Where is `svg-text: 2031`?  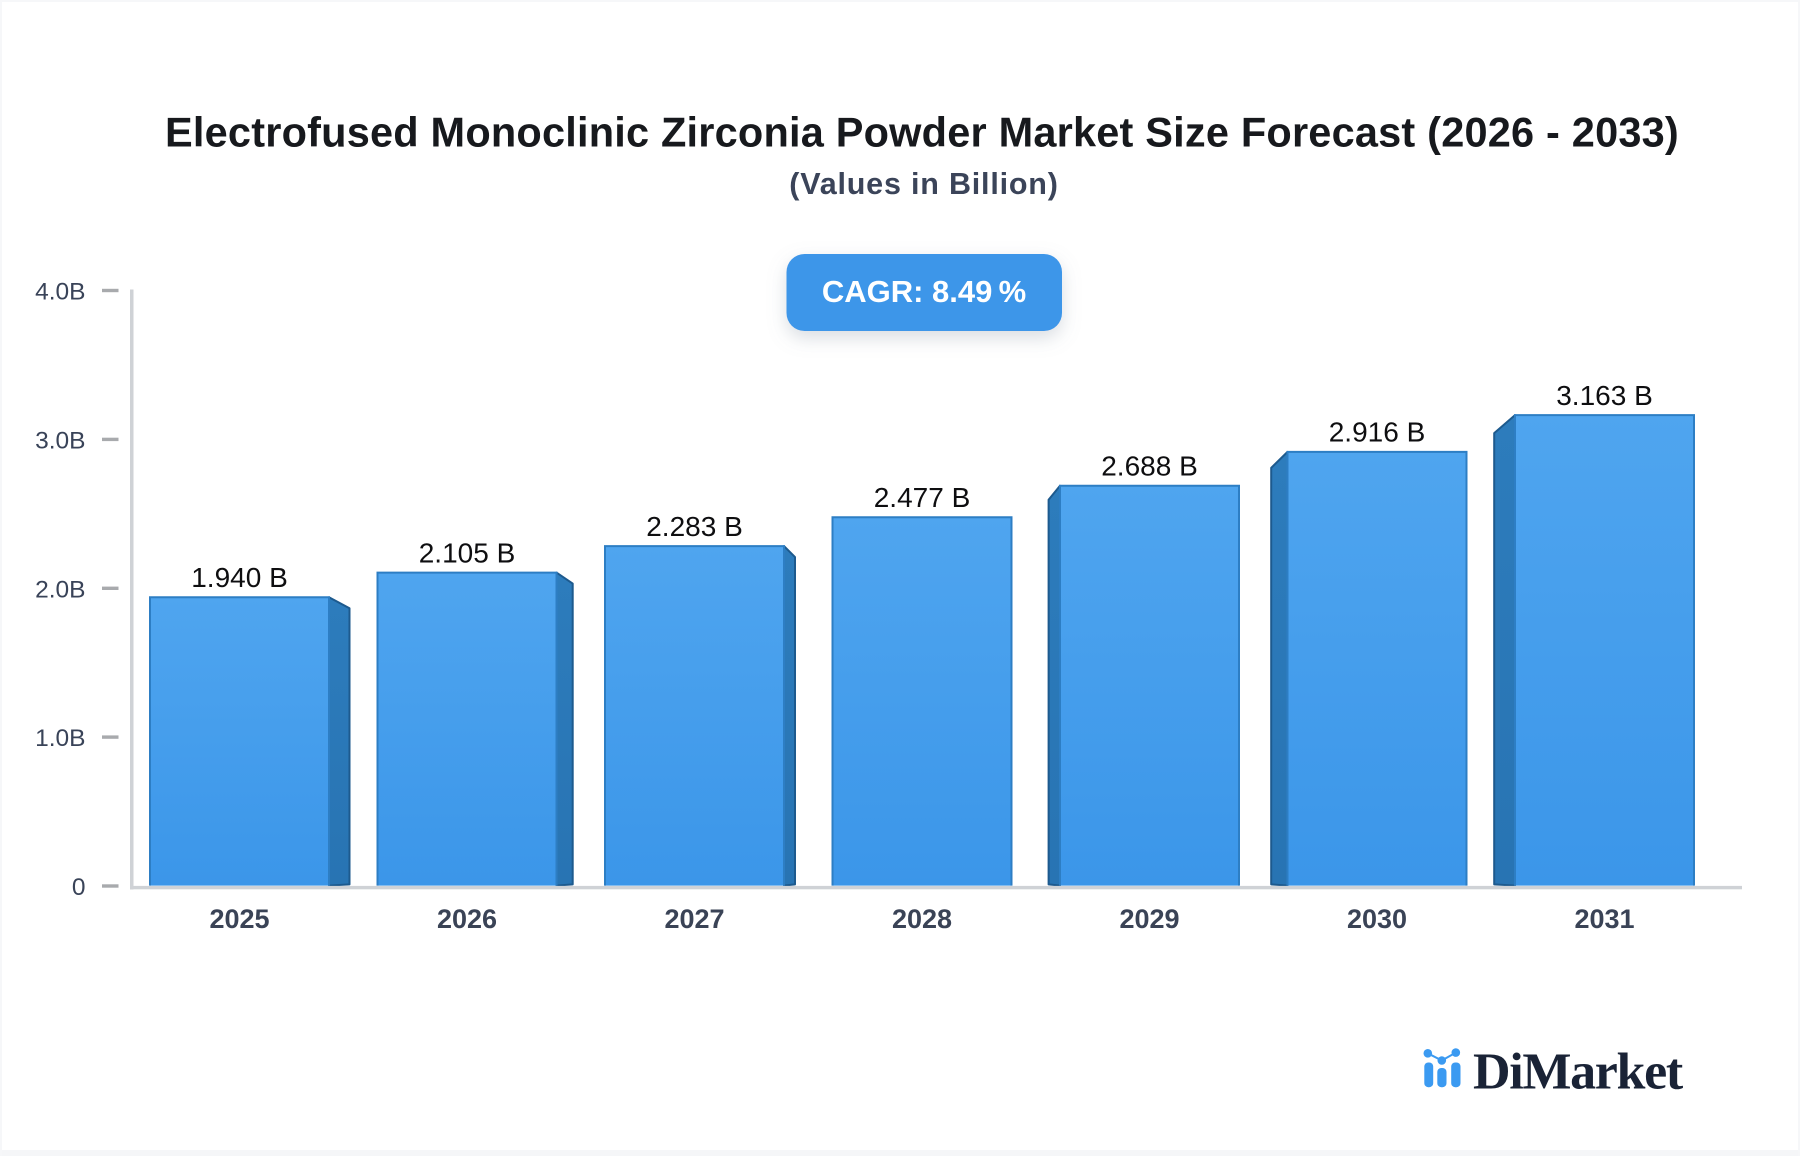 svg-text: 2031 is located at coordinates (1604, 919).